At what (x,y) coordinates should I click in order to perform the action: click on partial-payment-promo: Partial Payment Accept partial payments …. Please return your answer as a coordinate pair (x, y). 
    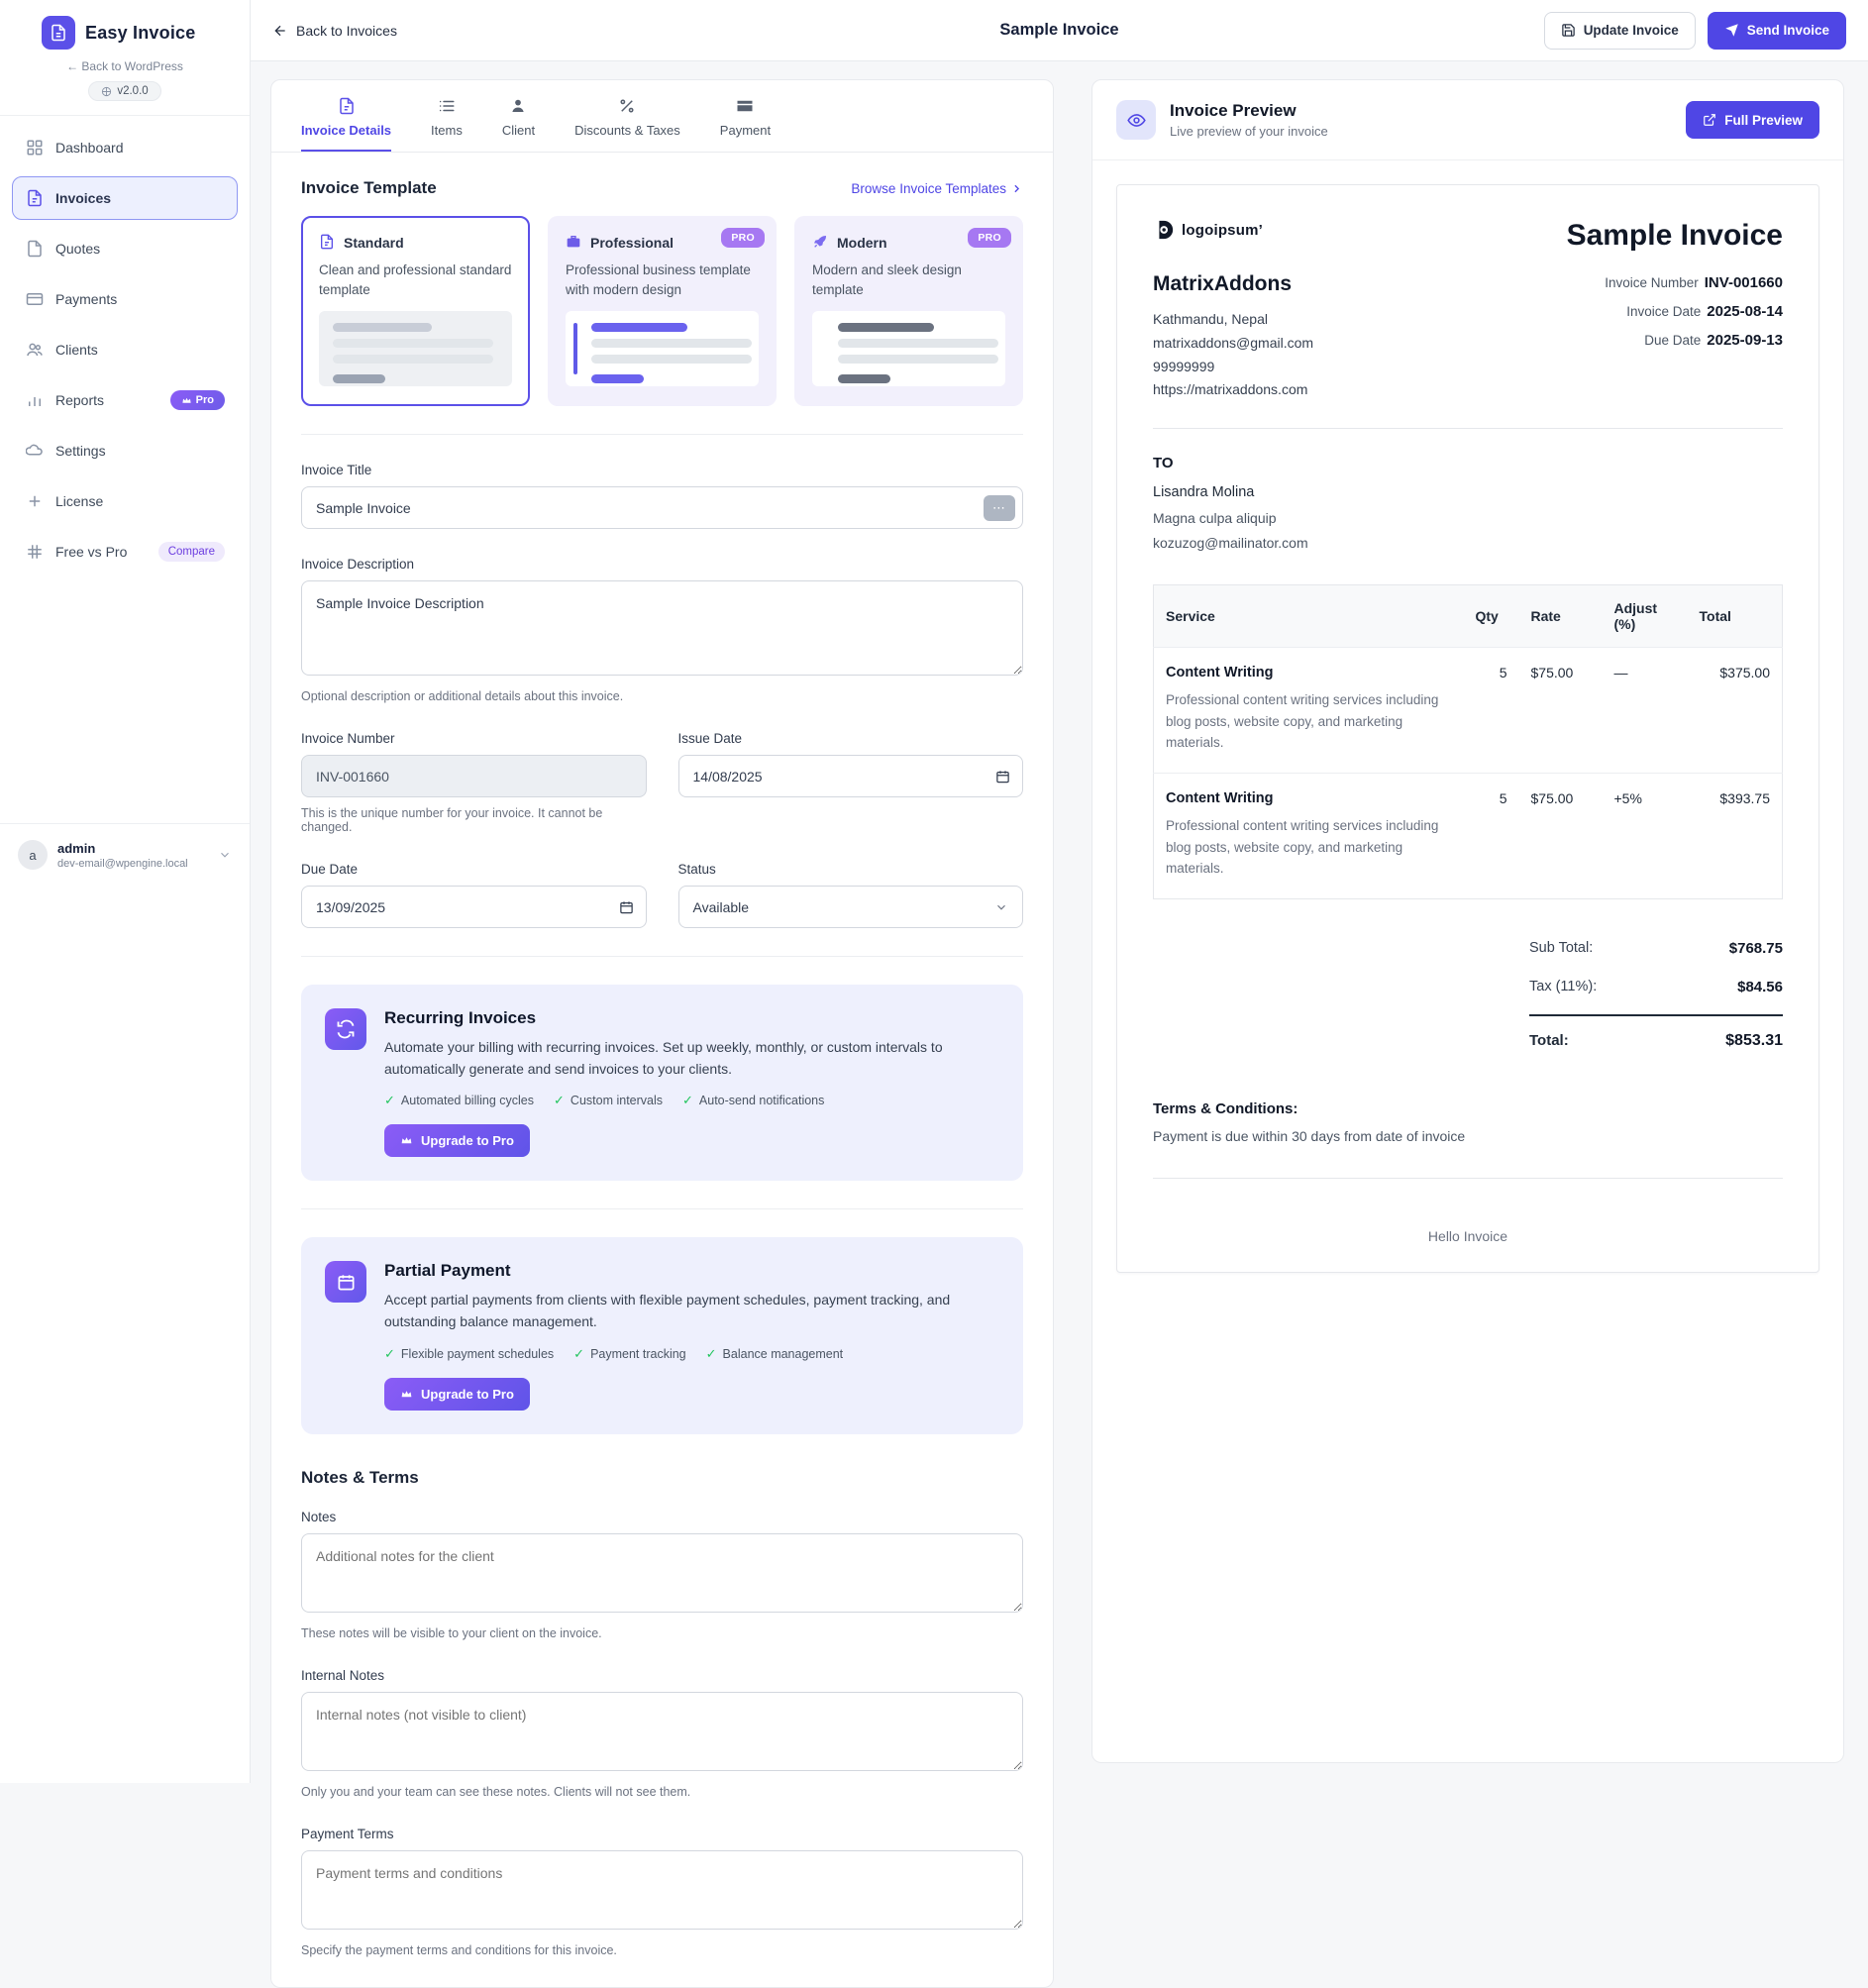
    Looking at the image, I should click on (662, 1335).